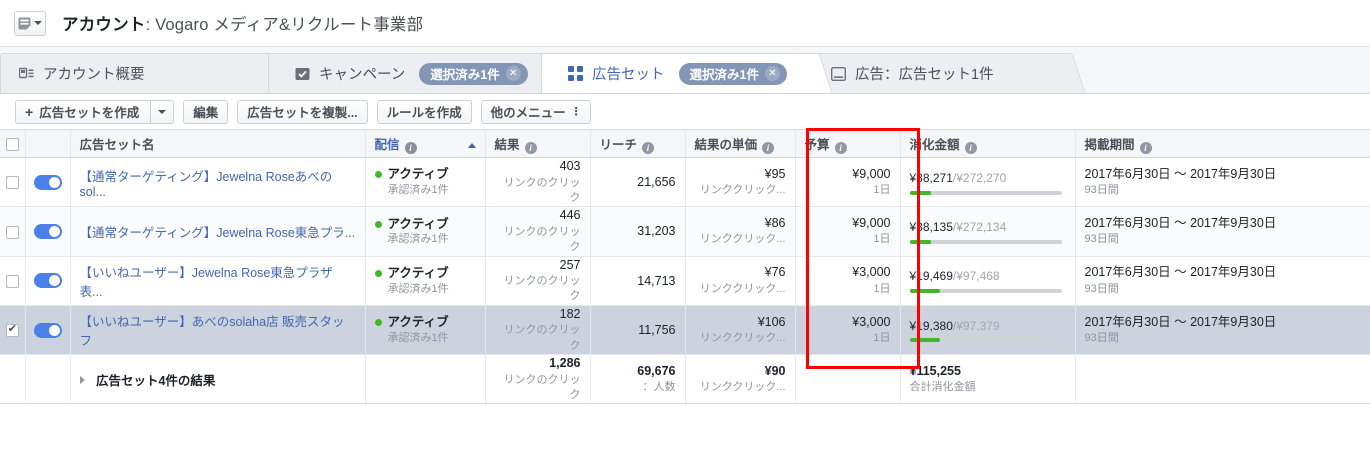  What do you see at coordinates (418, 190) in the screenshot?
I see `delivery-sub: 承認済み1件` at bounding box center [418, 190].